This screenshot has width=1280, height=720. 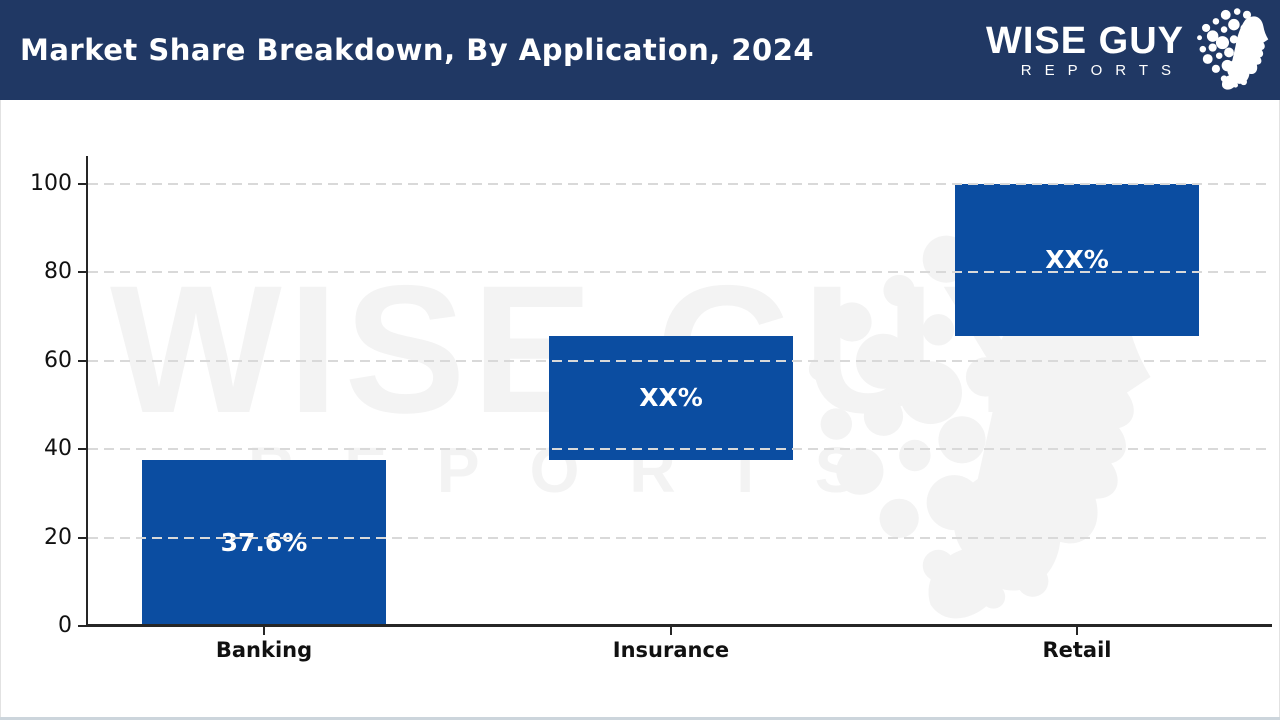 I want to click on bar-value-label: 37.6%, so click(x=264, y=543).